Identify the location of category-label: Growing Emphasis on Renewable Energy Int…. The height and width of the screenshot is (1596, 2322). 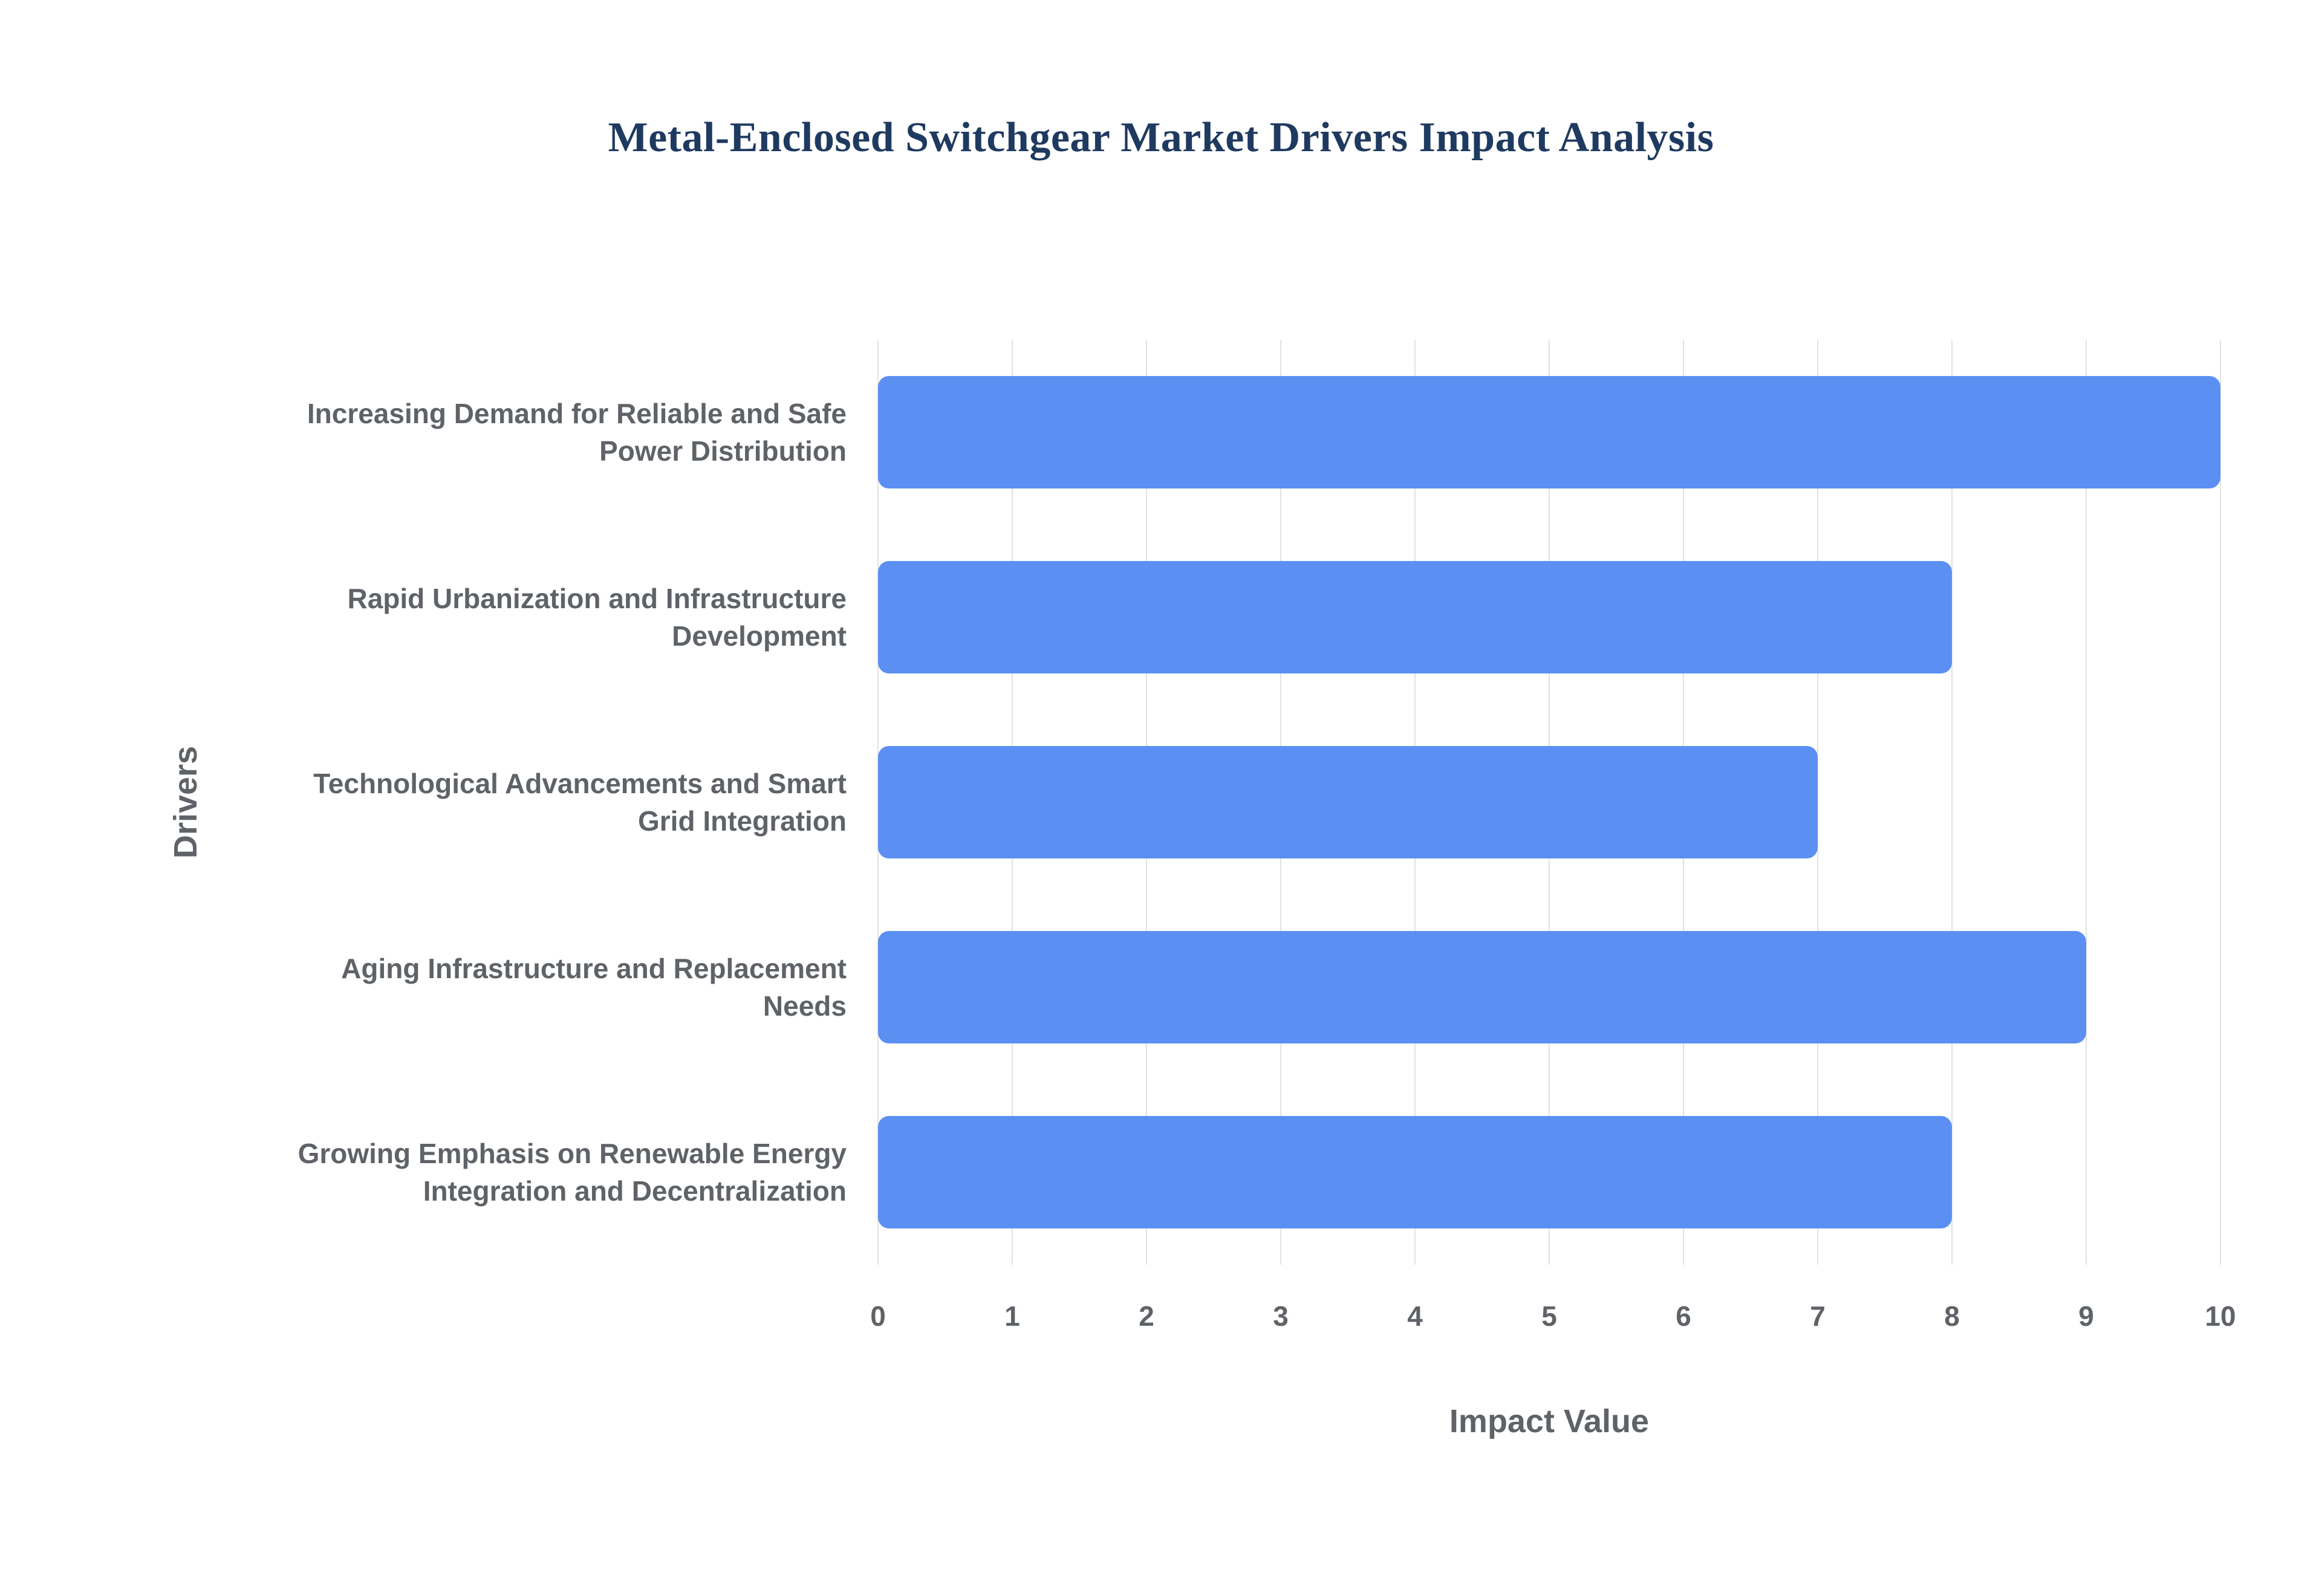
(572, 1172).